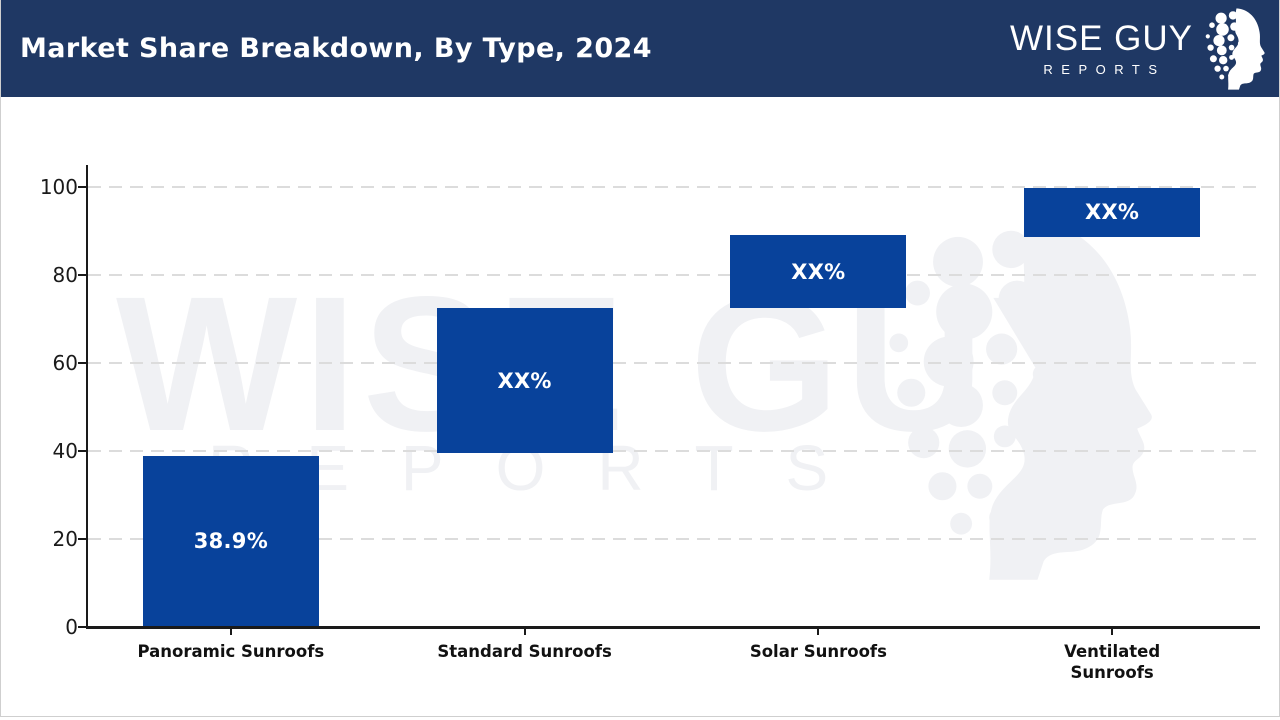 Image resolution: width=1280 pixels, height=720 pixels. I want to click on wiseguy-head-icon, so click(1235, 48).